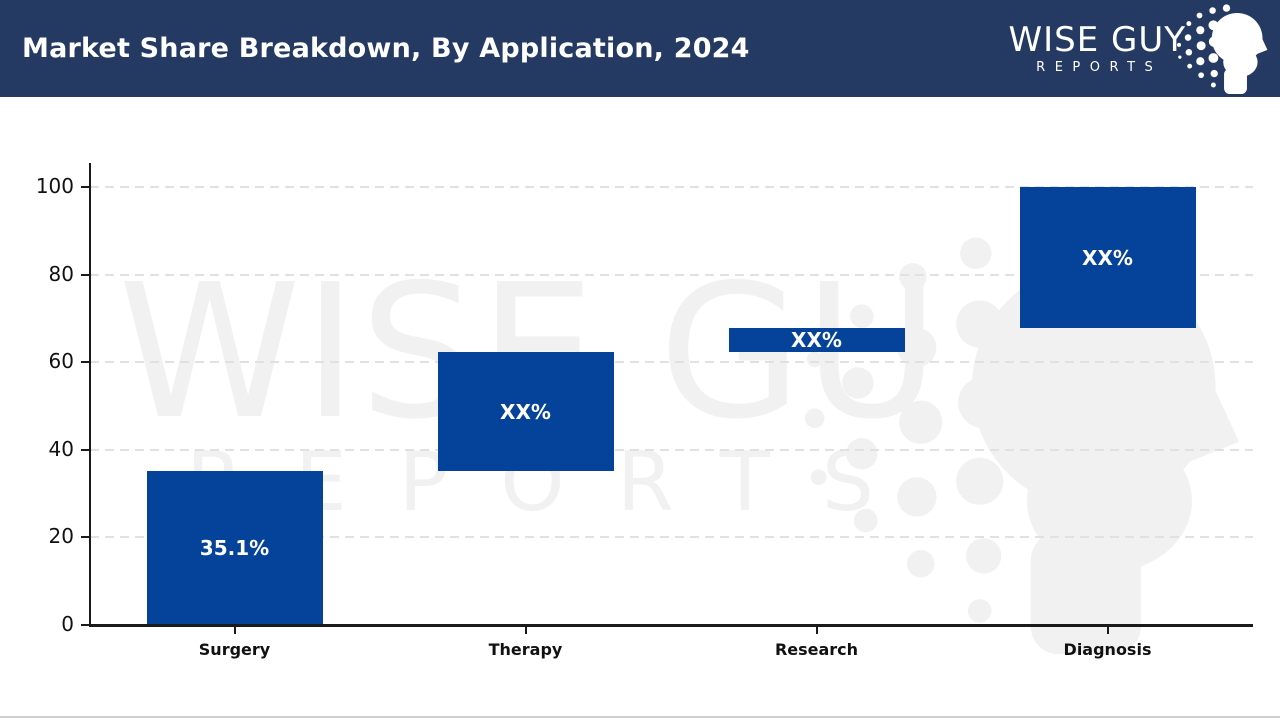  What do you see at coordinates (640, 717) in the screenshot?
I see `bottom-rule` at bounding box center [640, 717].